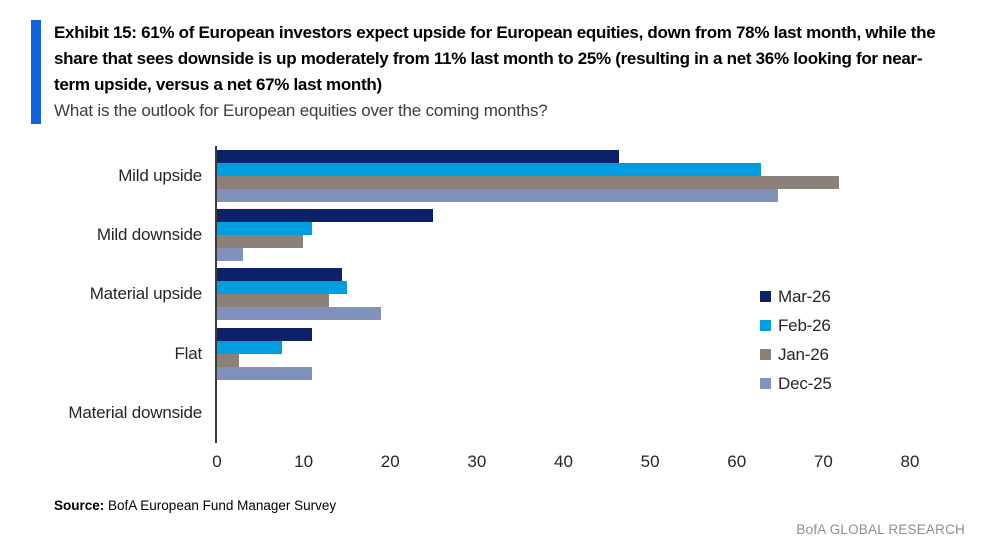 The width and height of the screenshot is (990, 554). Describe the element at coordinates (280, 275) in the screenshot. I see `bar-mar-26-material-upside` at that location.